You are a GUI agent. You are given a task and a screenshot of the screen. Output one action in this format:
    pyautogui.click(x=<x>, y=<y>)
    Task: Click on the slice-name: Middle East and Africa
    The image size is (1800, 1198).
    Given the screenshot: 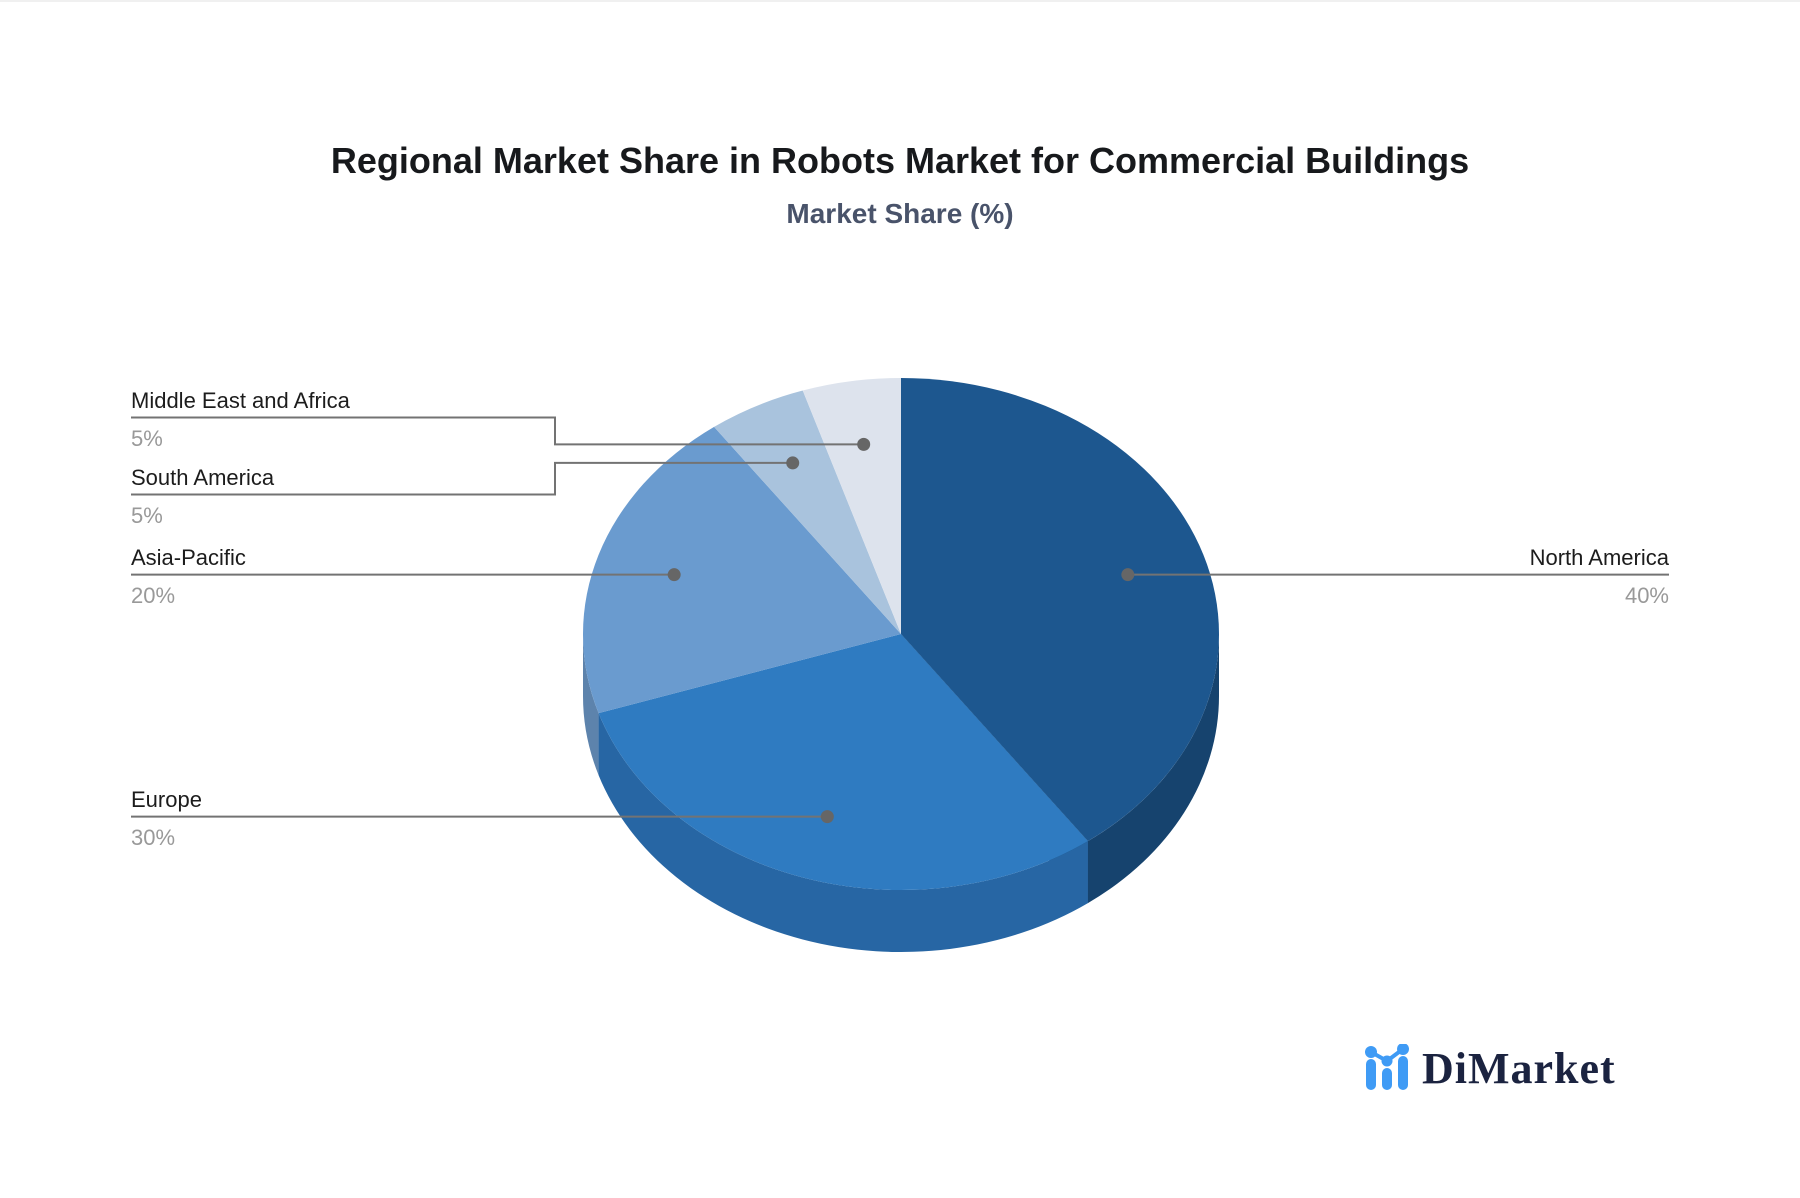 What is the action you would take?
    pyautogui.click(x=240, y=400)
    